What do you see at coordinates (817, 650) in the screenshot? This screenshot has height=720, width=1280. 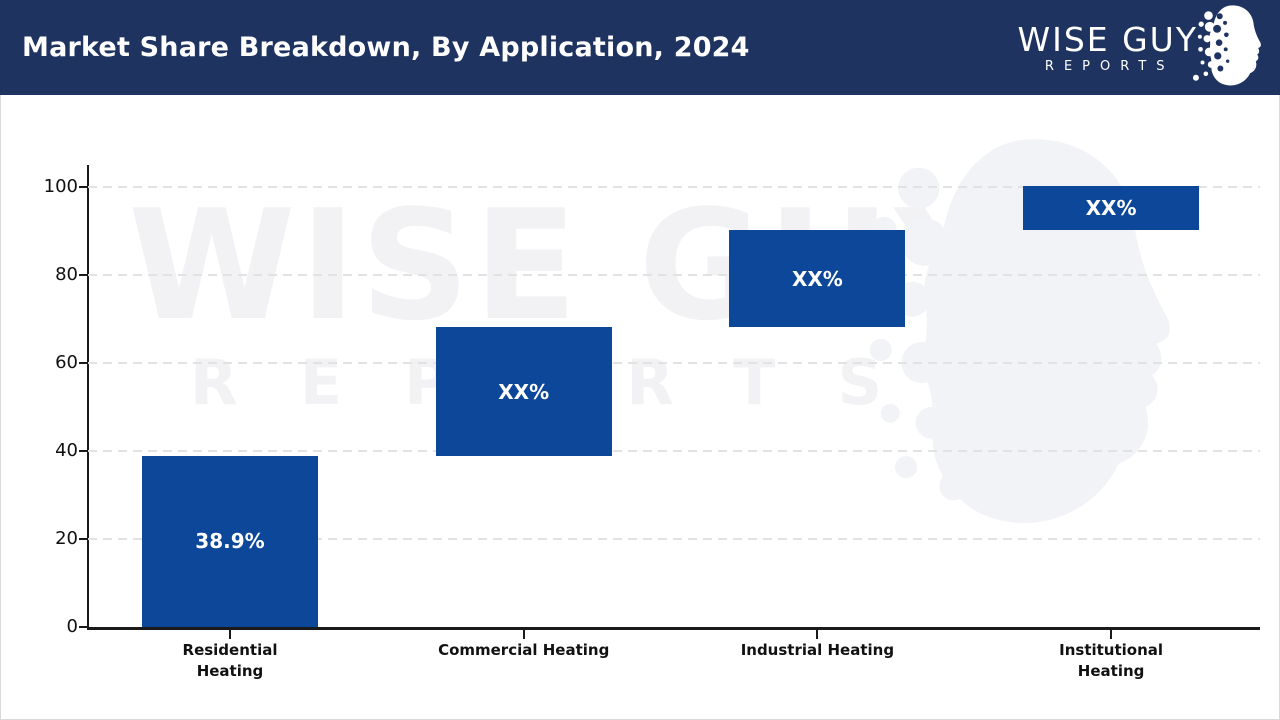 I see `x-tick-label: Industrial Heating` at bounding box center [817, 650].